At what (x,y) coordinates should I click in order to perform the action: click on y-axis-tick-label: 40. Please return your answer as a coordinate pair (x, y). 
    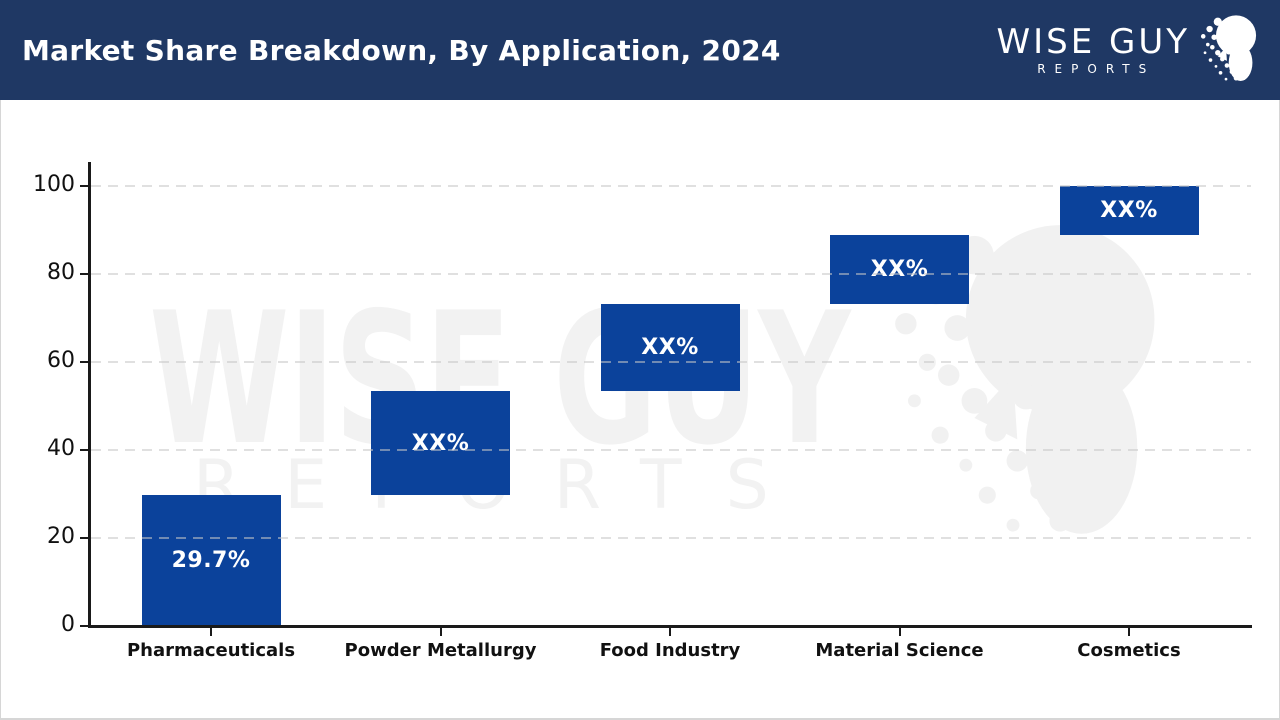
    Looking at the image, I should click on (61, 448).